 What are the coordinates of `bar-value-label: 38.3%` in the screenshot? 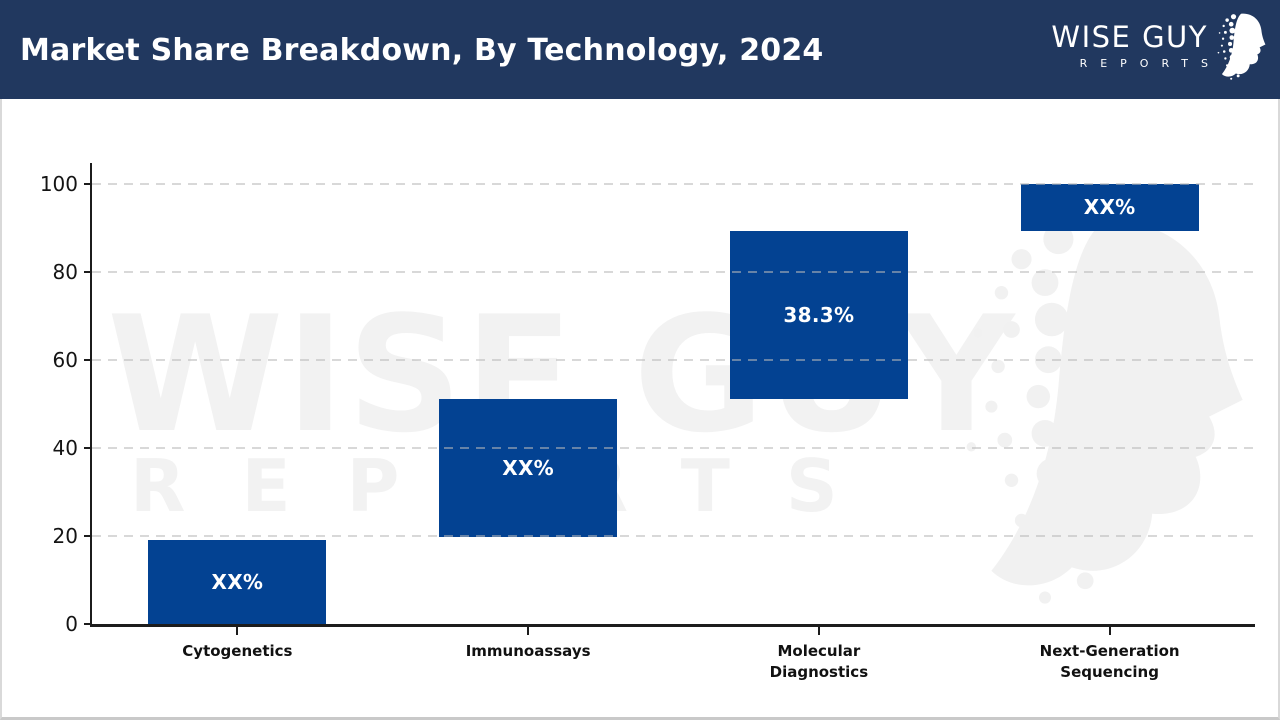 It's located at (819, 314).